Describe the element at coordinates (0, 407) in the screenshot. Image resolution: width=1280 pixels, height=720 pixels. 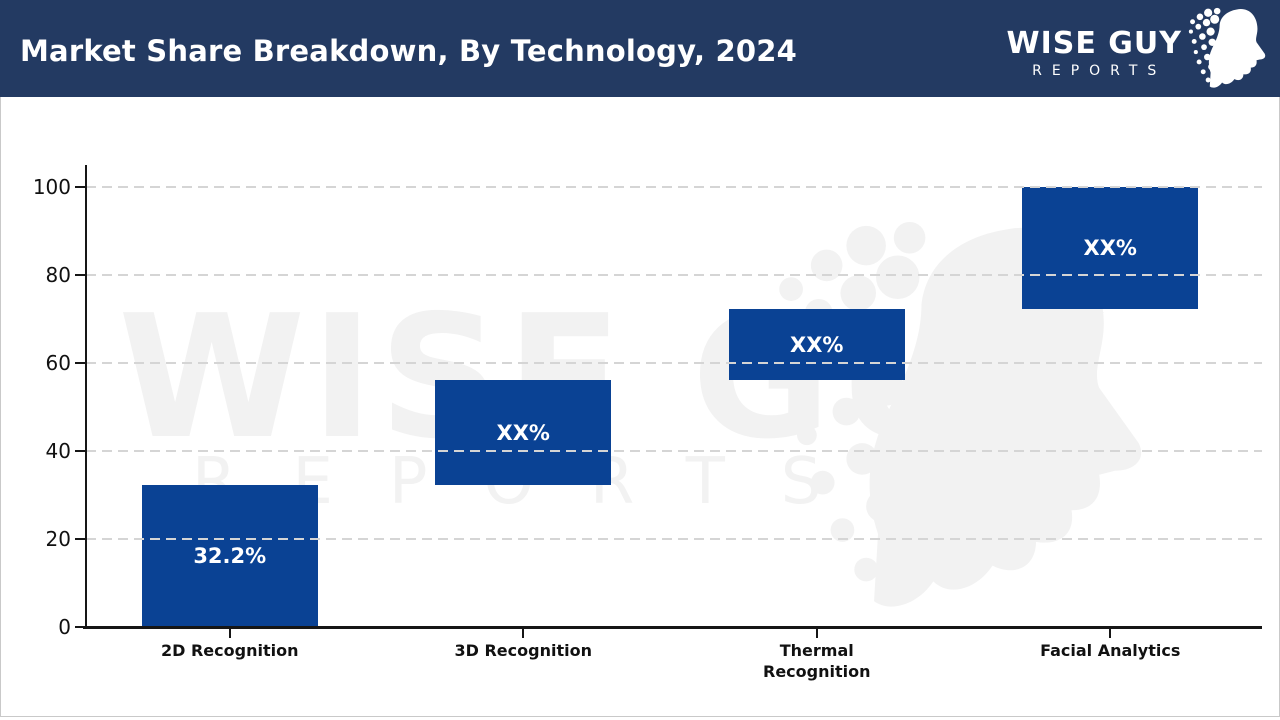
I see `page-border-left` at that location.